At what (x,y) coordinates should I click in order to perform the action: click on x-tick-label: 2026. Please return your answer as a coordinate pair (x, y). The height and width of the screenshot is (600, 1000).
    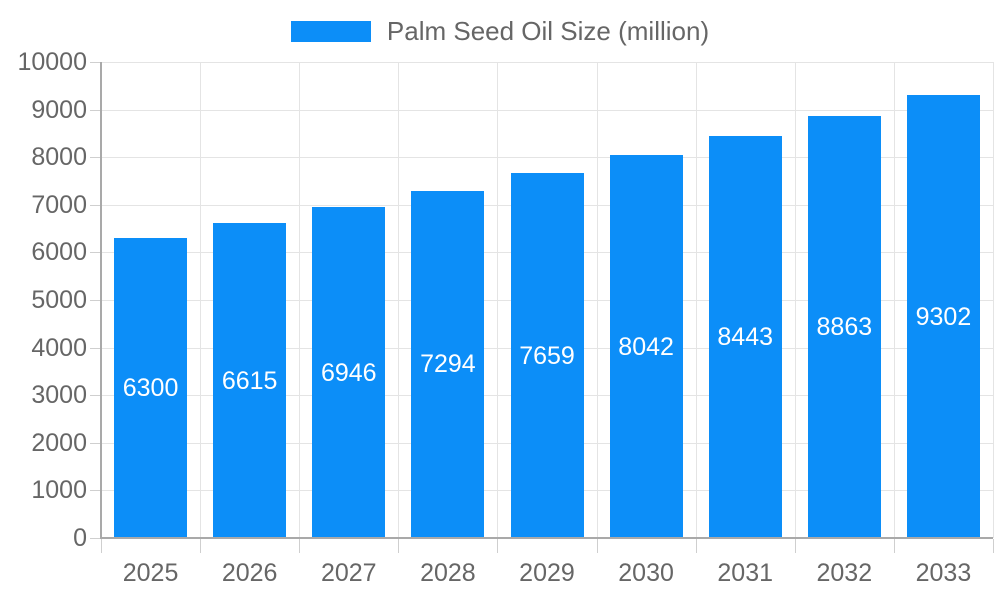
    Looking at the image, I should click on (249, 573).